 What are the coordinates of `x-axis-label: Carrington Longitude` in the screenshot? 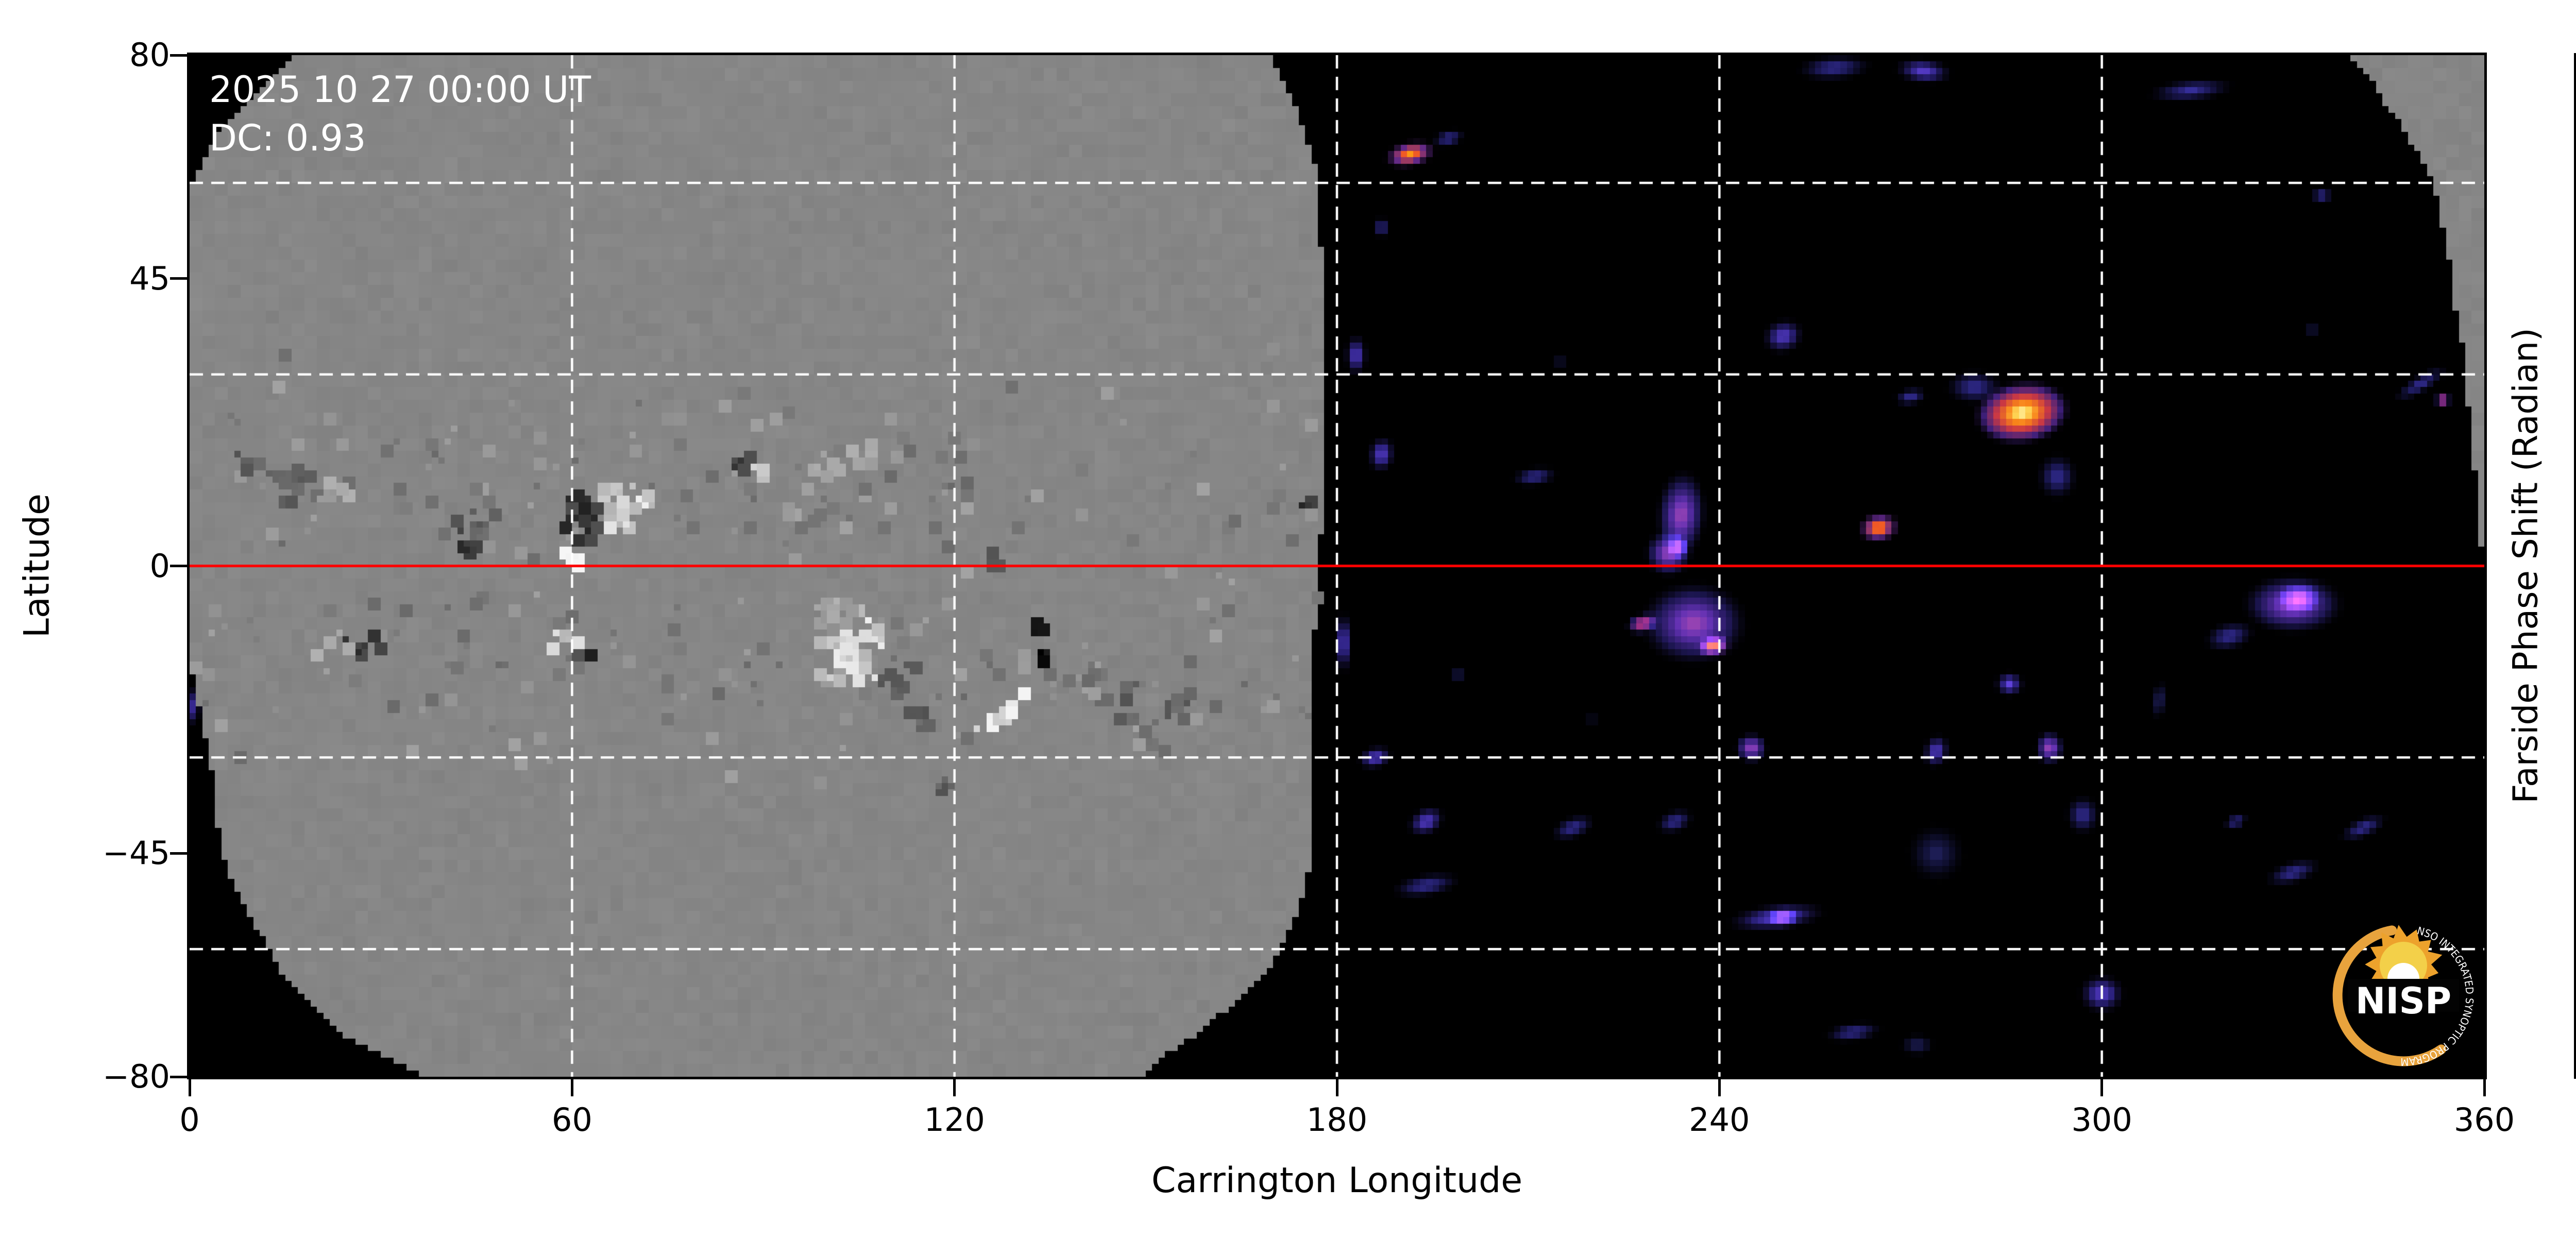 It's located at (1337, 1180).